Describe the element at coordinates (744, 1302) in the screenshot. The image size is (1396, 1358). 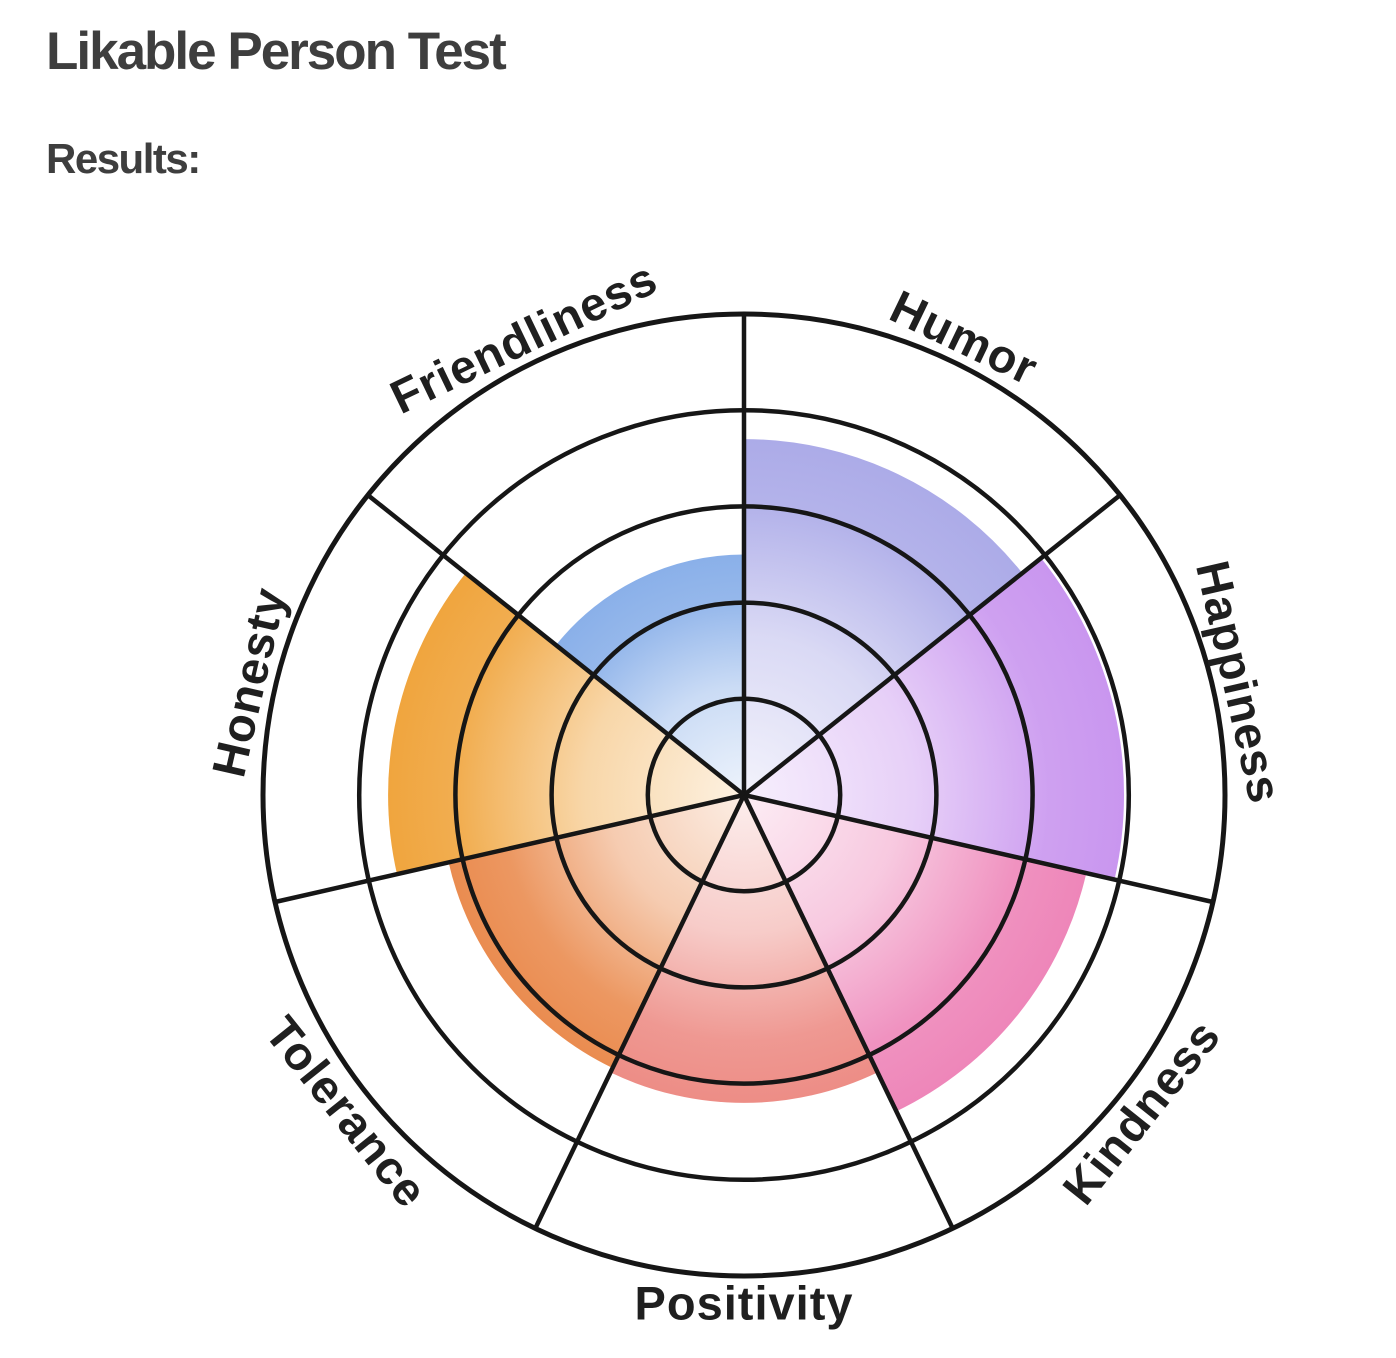
I see `category-label-positivity: Positivity` at that location.